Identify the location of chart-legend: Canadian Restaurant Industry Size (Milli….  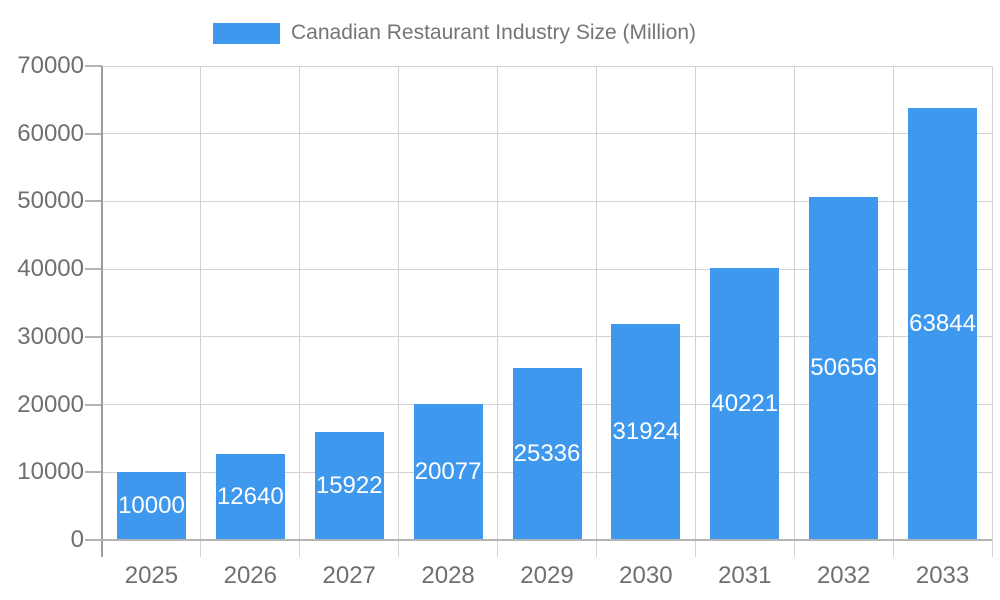
(454, 33).